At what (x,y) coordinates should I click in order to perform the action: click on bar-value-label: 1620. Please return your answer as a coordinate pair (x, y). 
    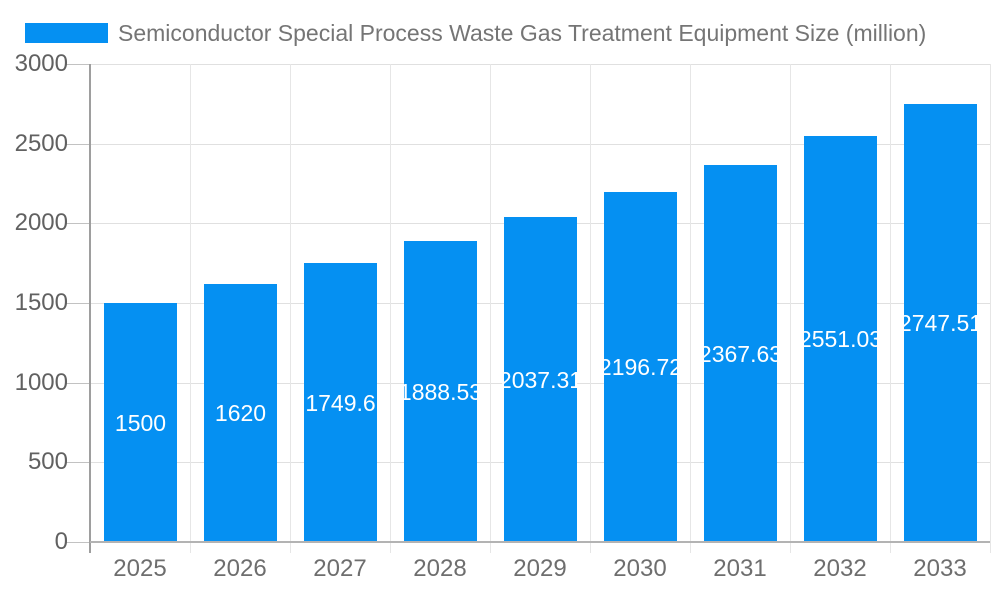
    Looking at the image, I should click on (240, 413).